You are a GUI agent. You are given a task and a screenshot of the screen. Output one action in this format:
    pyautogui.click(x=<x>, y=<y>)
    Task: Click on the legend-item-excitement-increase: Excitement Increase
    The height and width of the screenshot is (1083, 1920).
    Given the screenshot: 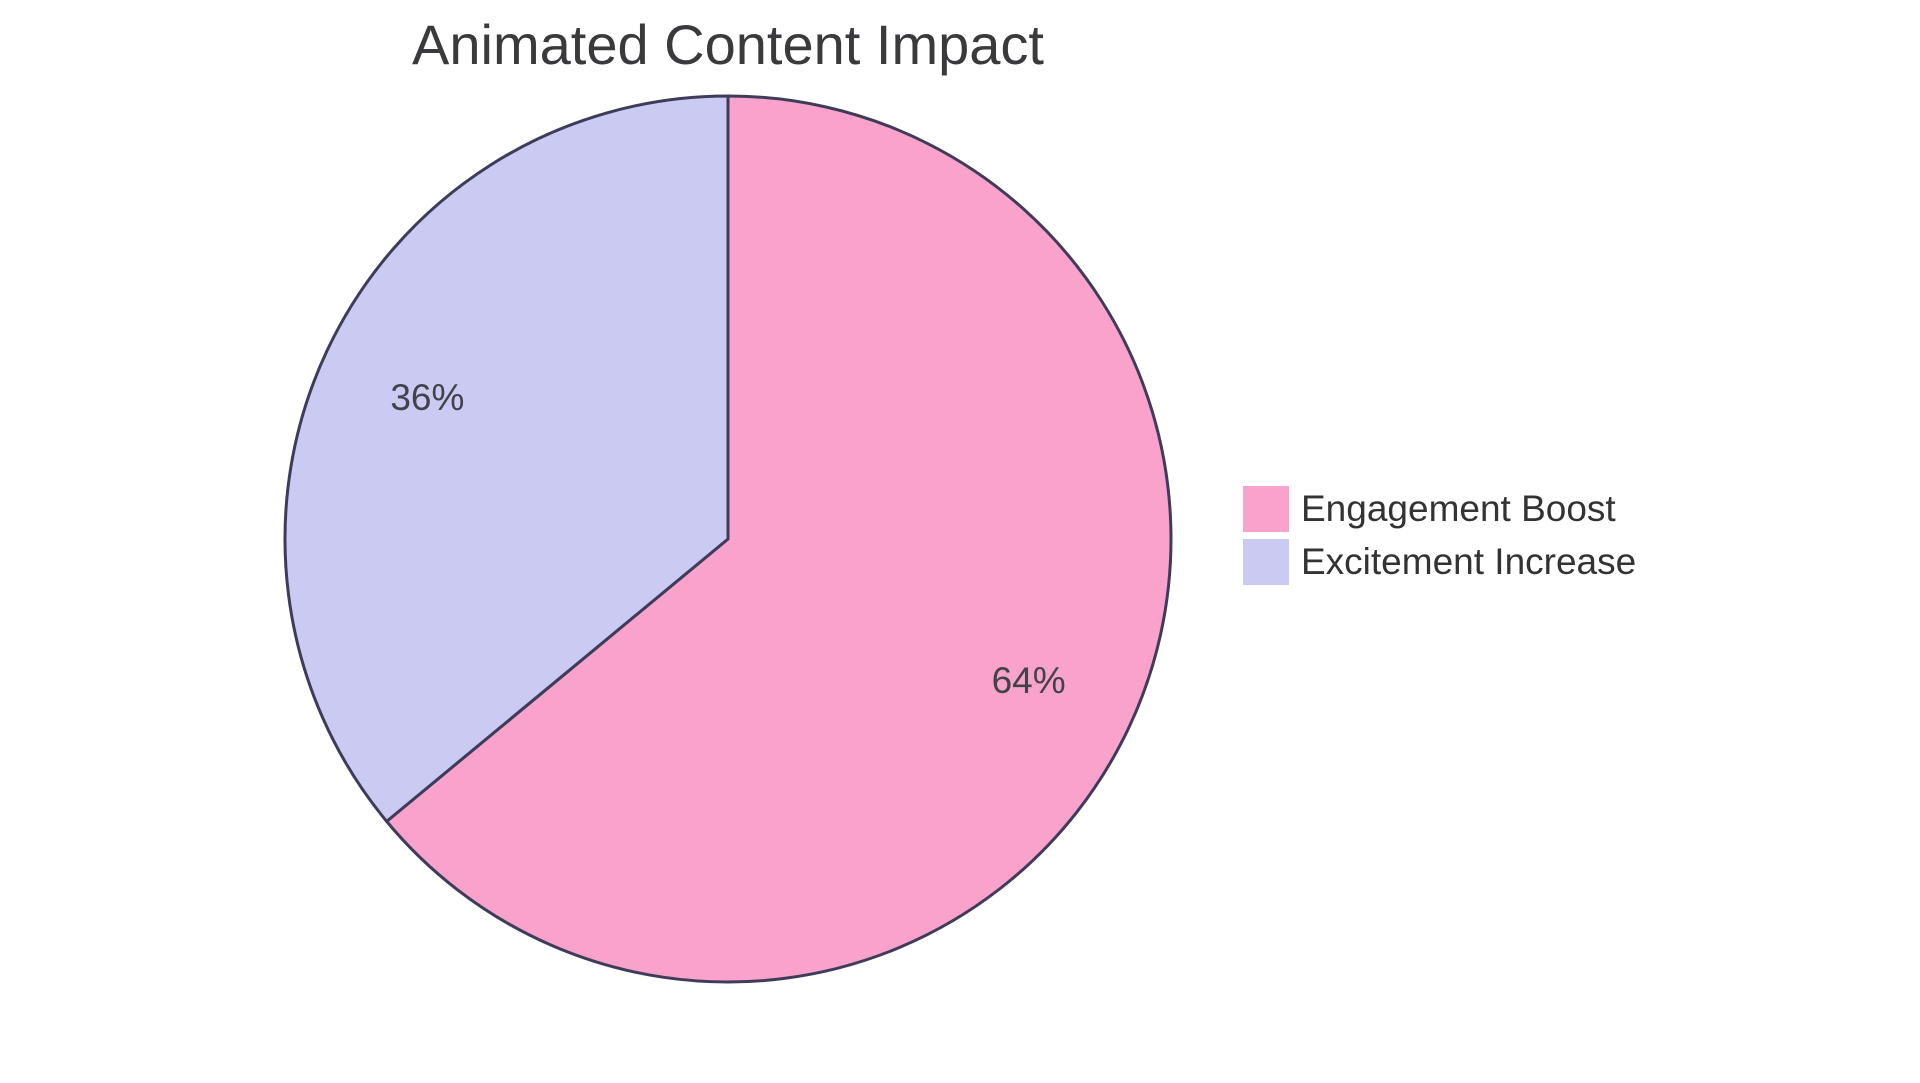 What is the action you would take?
    pyautogui.click(x=1439, y=562)
    